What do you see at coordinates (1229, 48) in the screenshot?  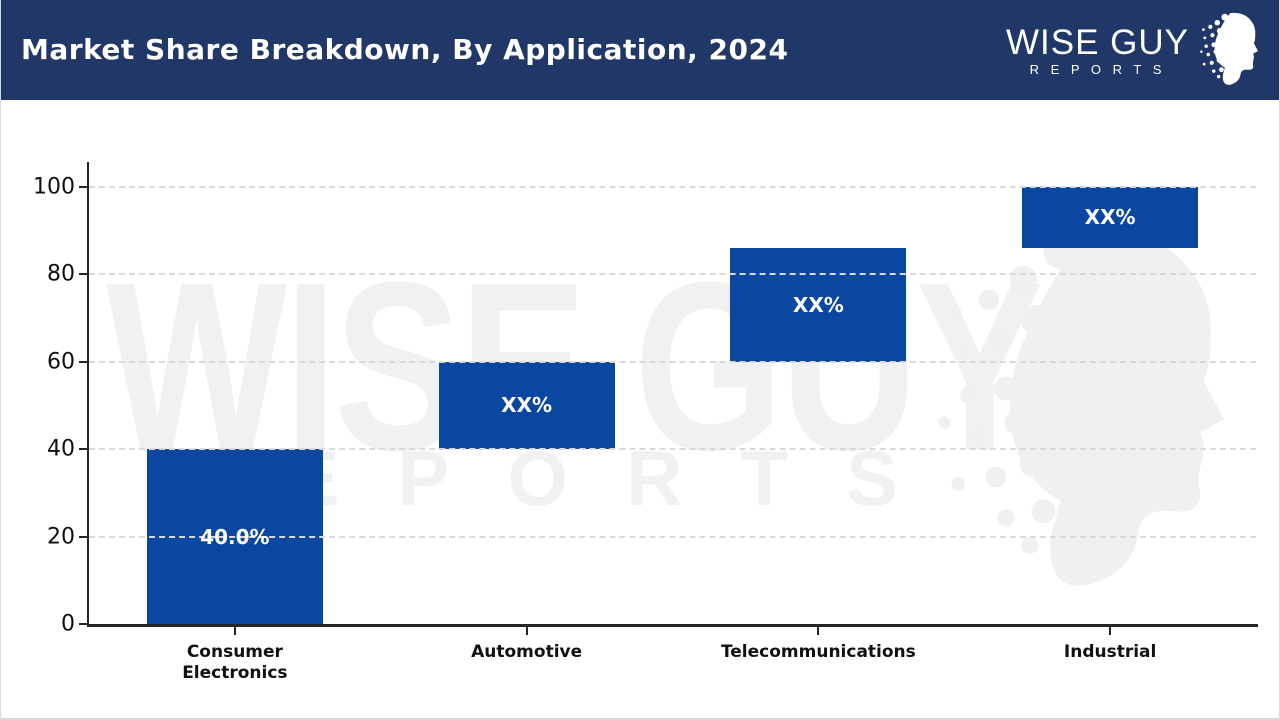 I see `logo-face-icon` at bounding box center [1229, 48].